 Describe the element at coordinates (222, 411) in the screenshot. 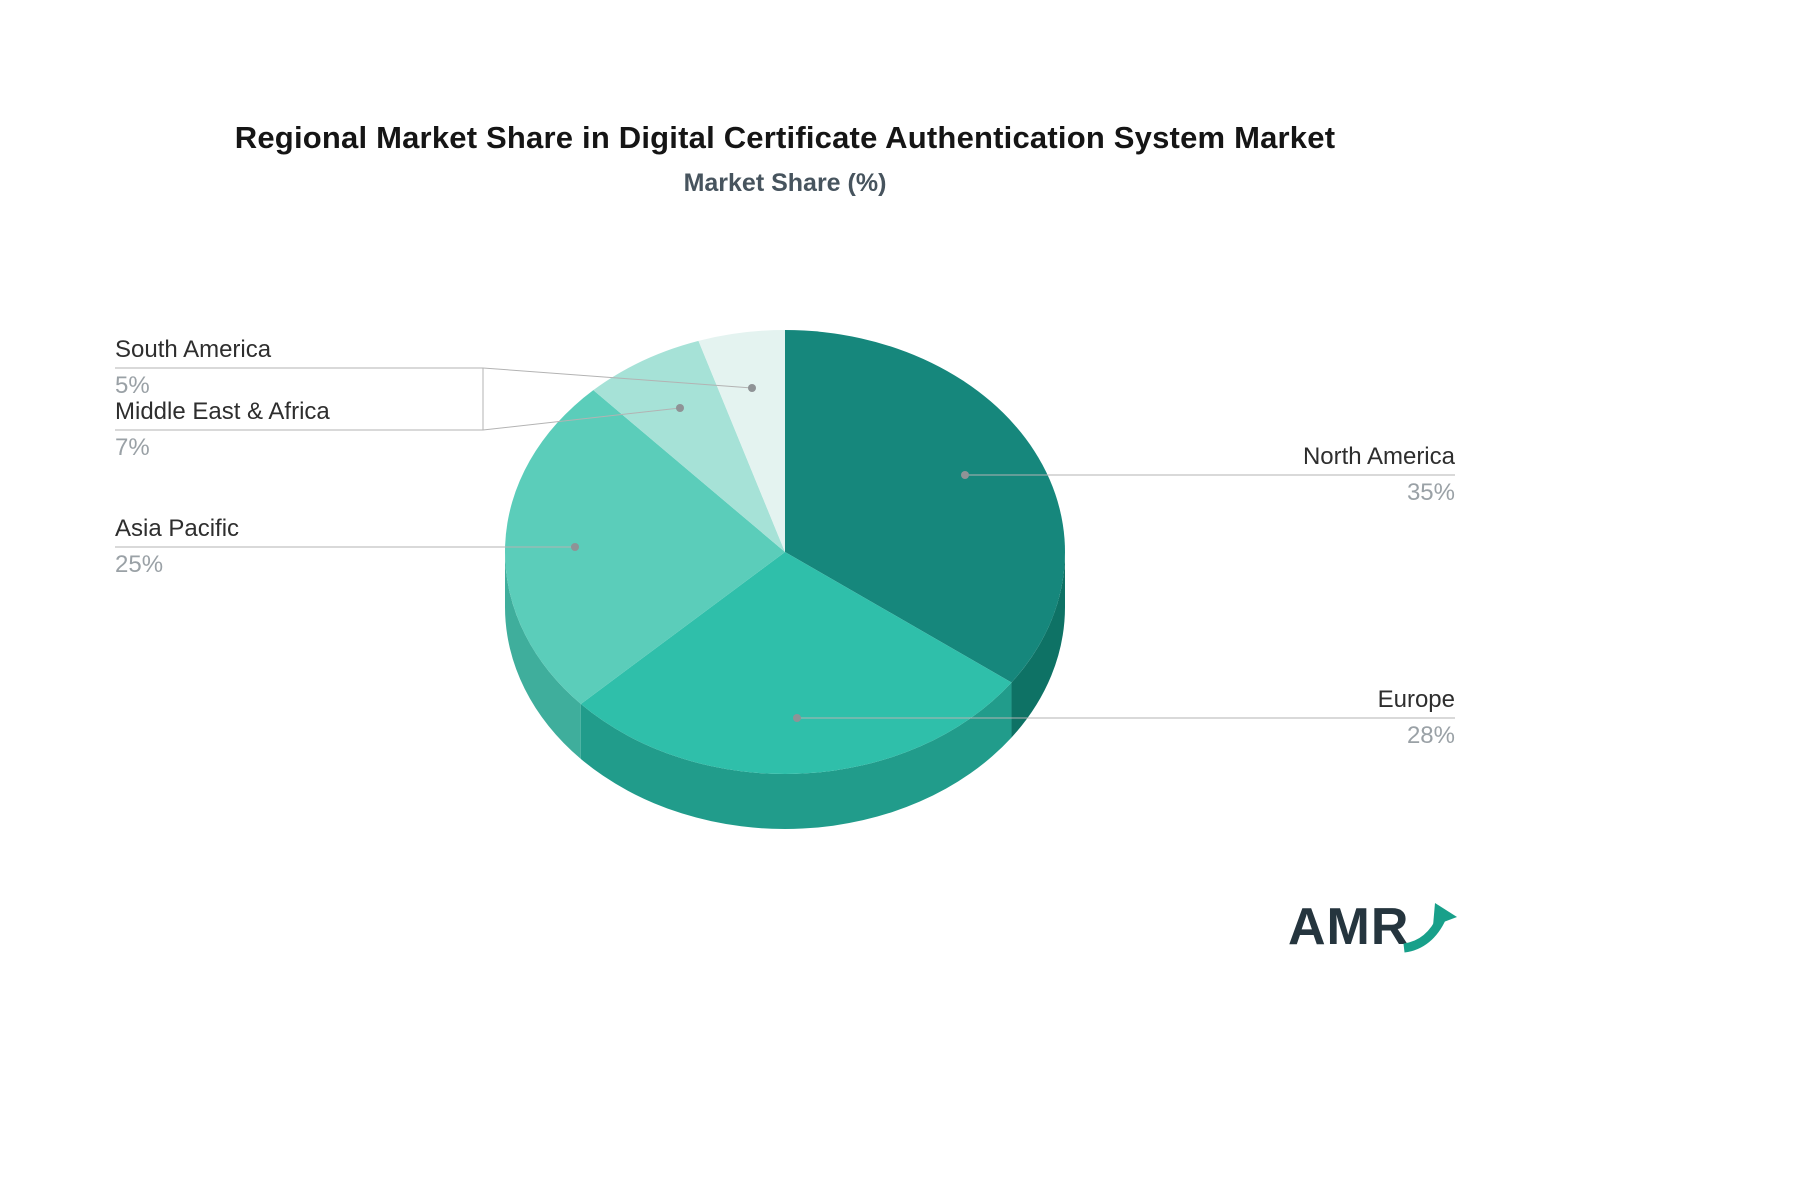

I see `label-name: Middle East & Africa` at that location.